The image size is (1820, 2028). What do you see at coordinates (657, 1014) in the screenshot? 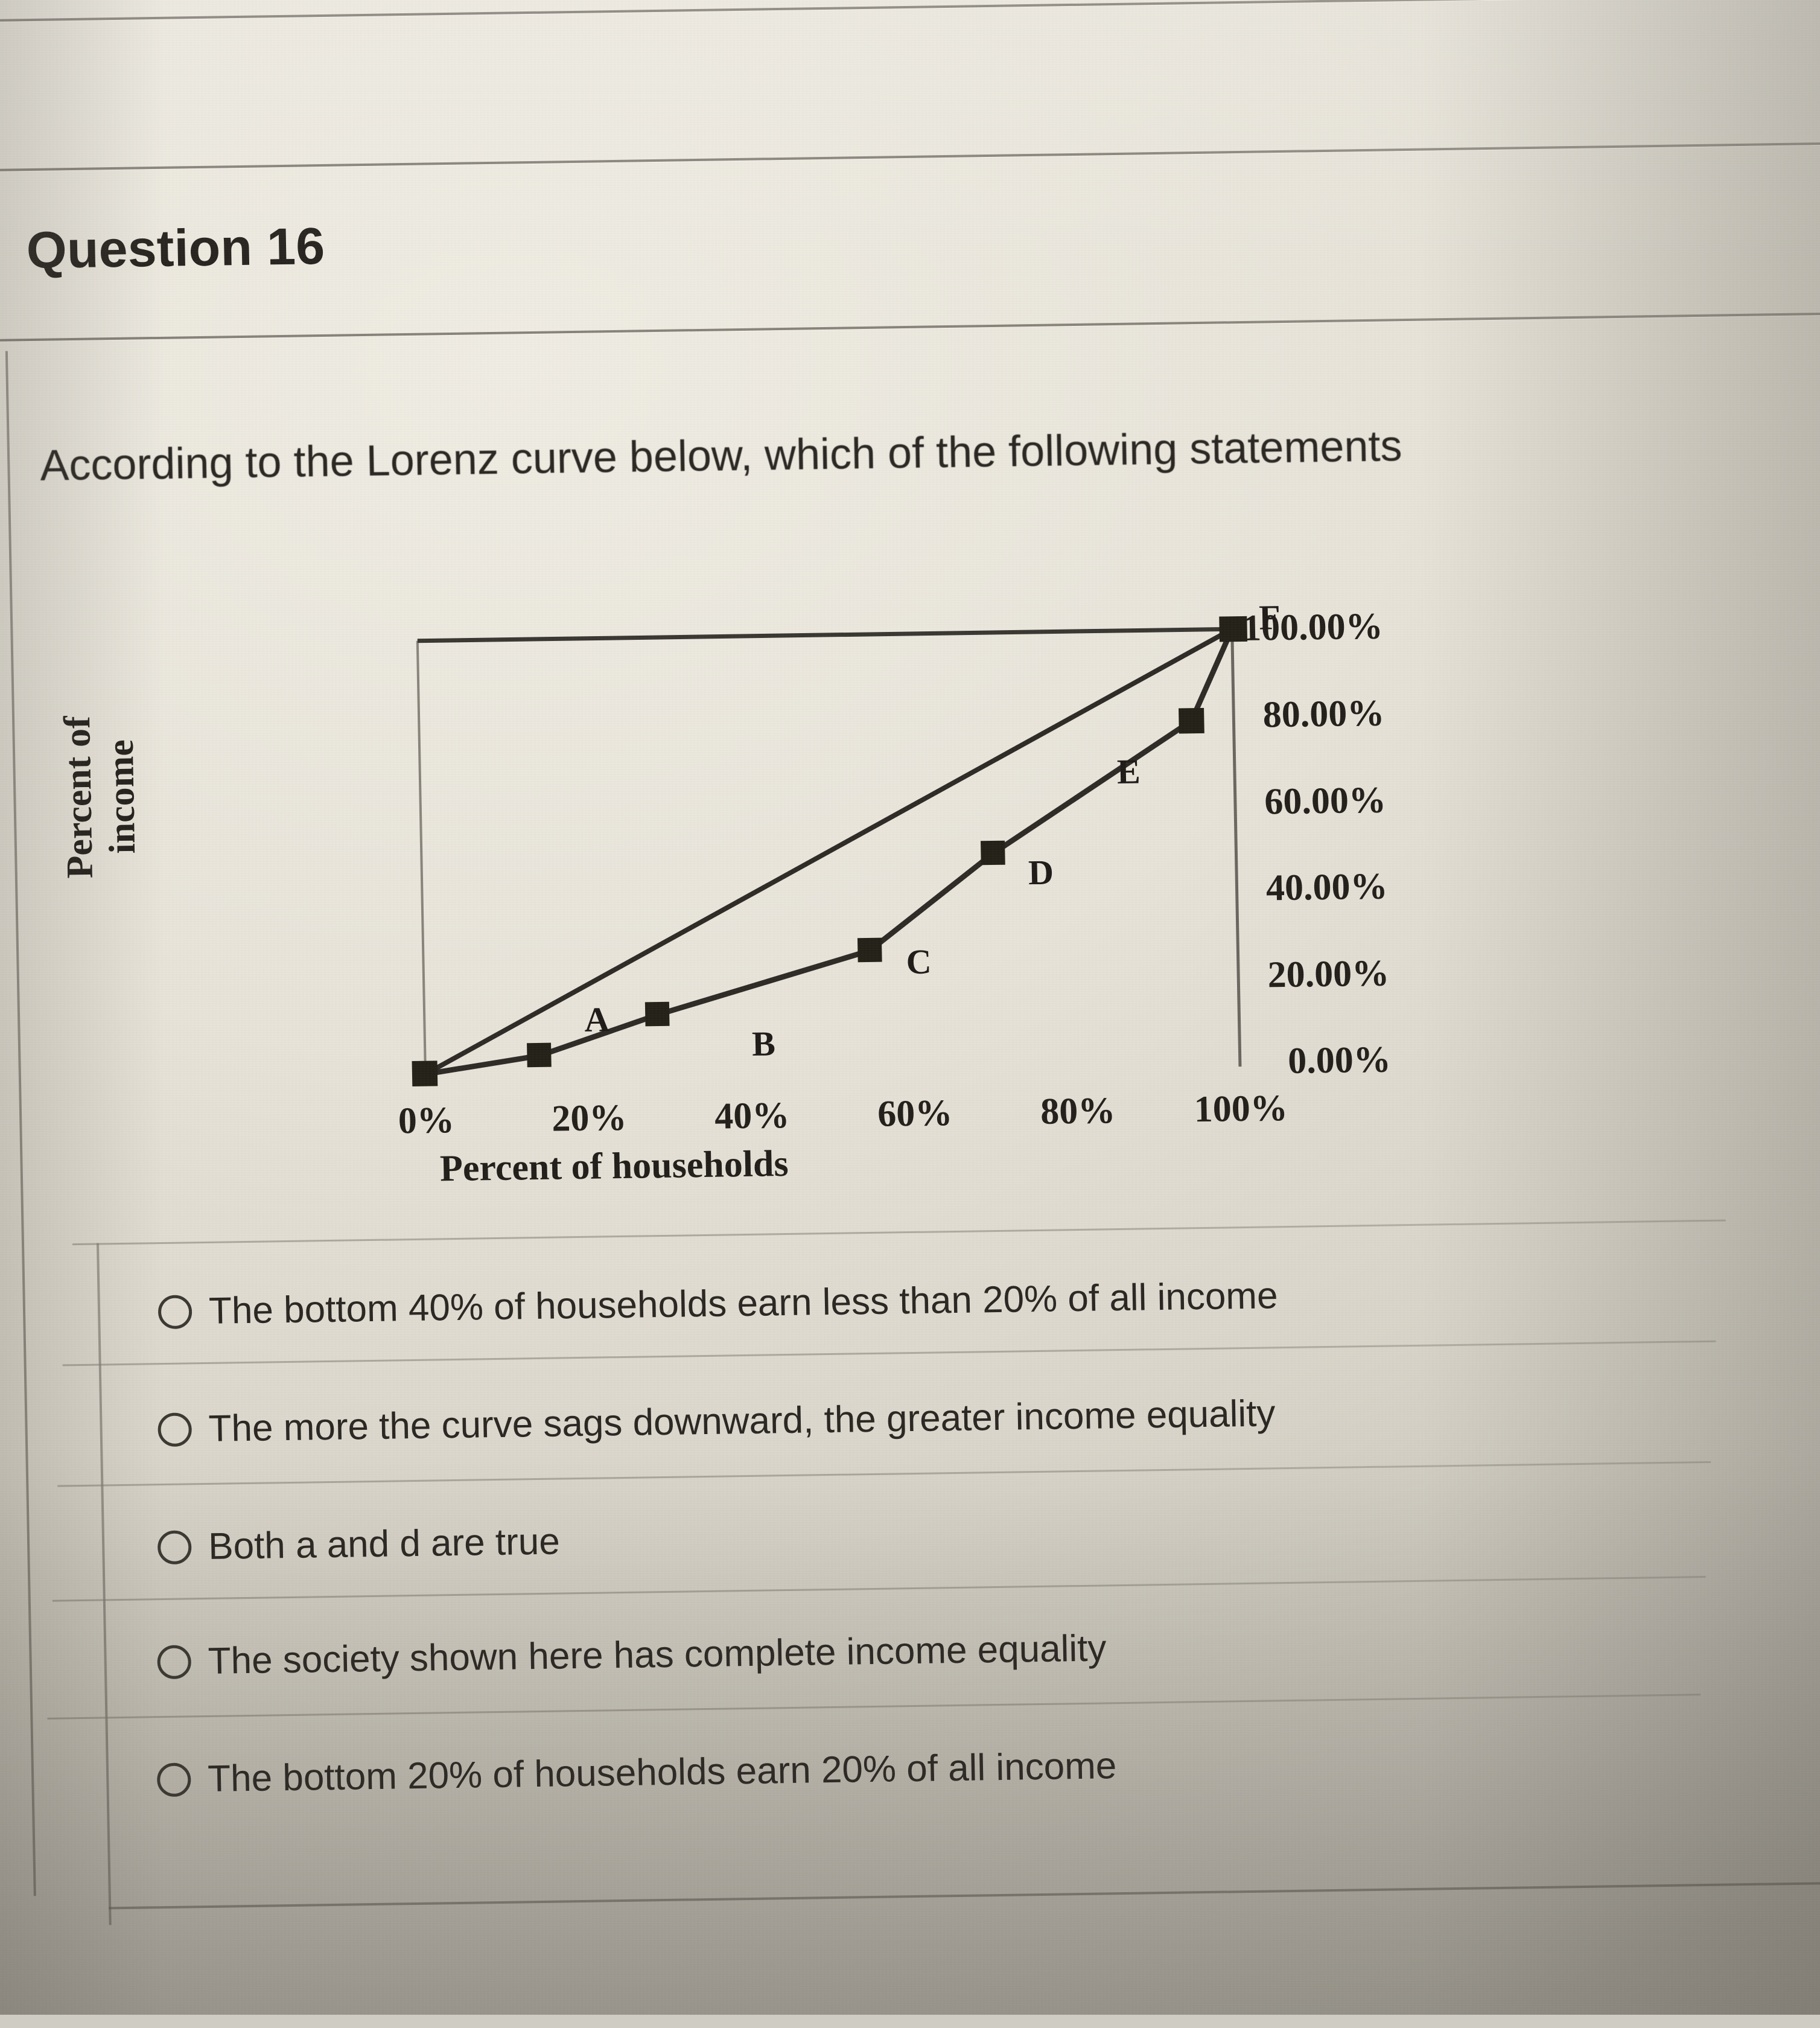
I see `data-point-b` at bounding box center [657, 1014].